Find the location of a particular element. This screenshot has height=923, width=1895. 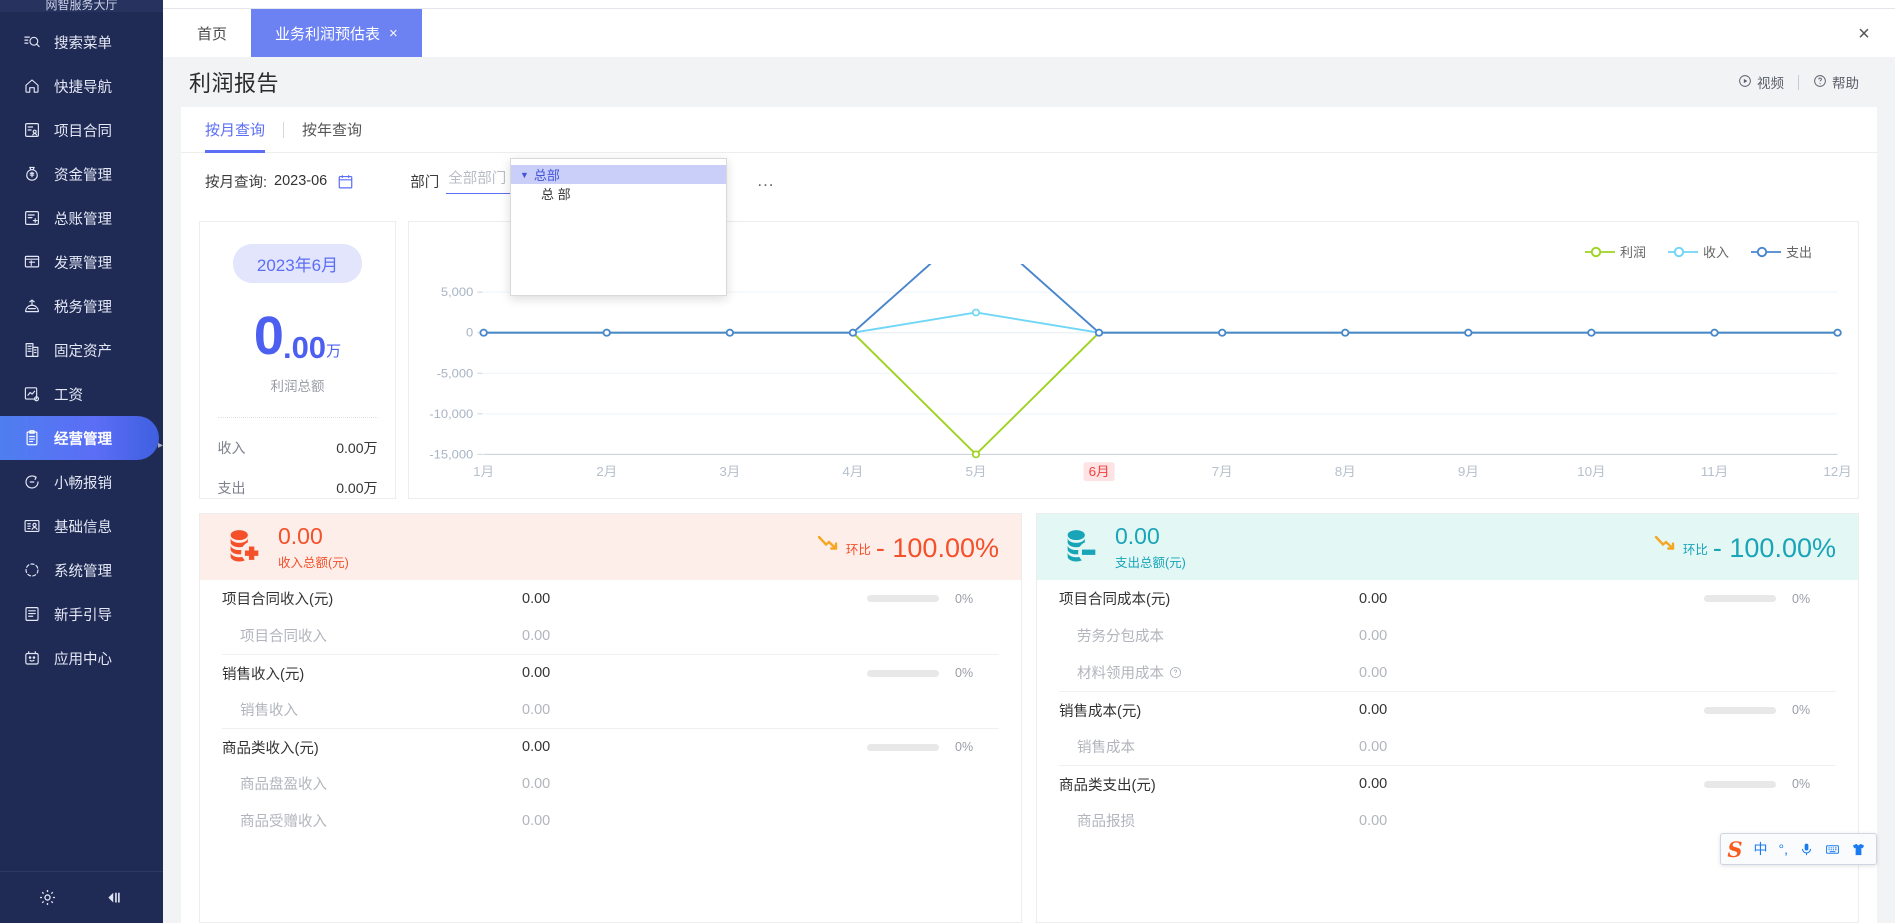

legend-item-支出: 支出 is located at coordinates (1781, 251).